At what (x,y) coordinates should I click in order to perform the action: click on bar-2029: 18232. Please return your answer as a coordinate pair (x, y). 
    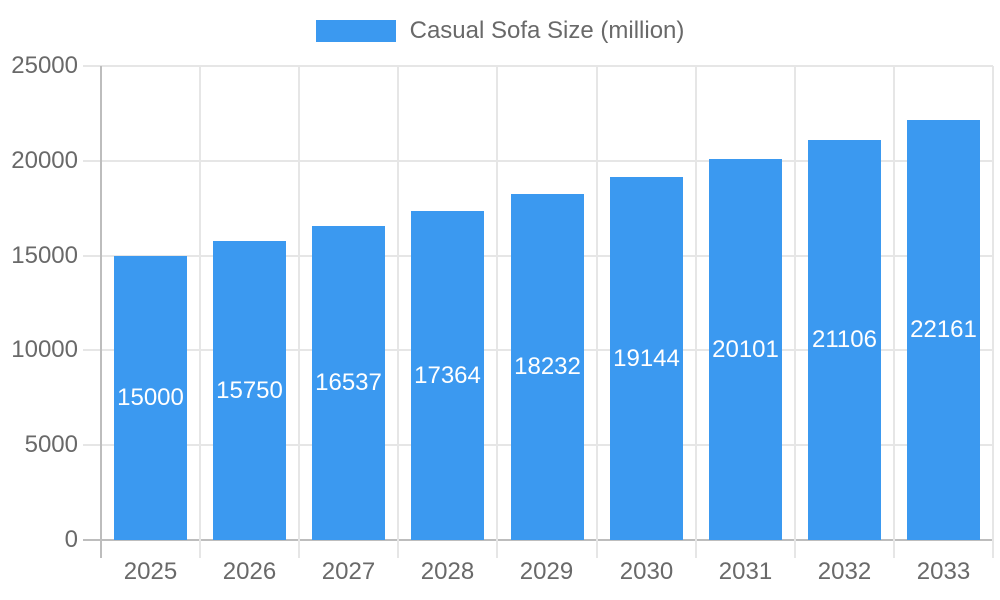
    Looking at the image, I should click on (547, 367).